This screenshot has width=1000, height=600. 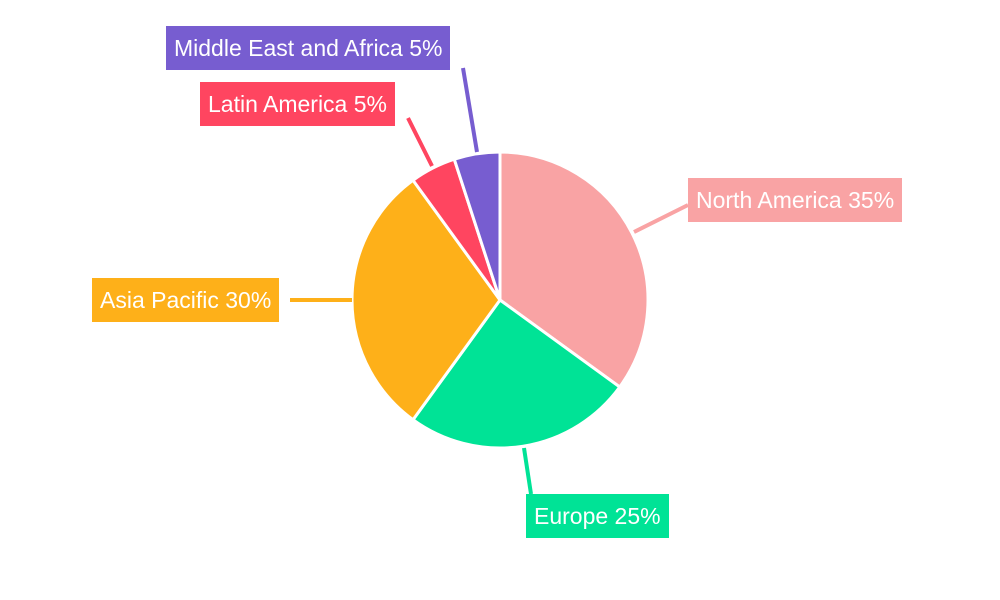 I want to click on data-label: North America 35%, so click(x=795, y=200).